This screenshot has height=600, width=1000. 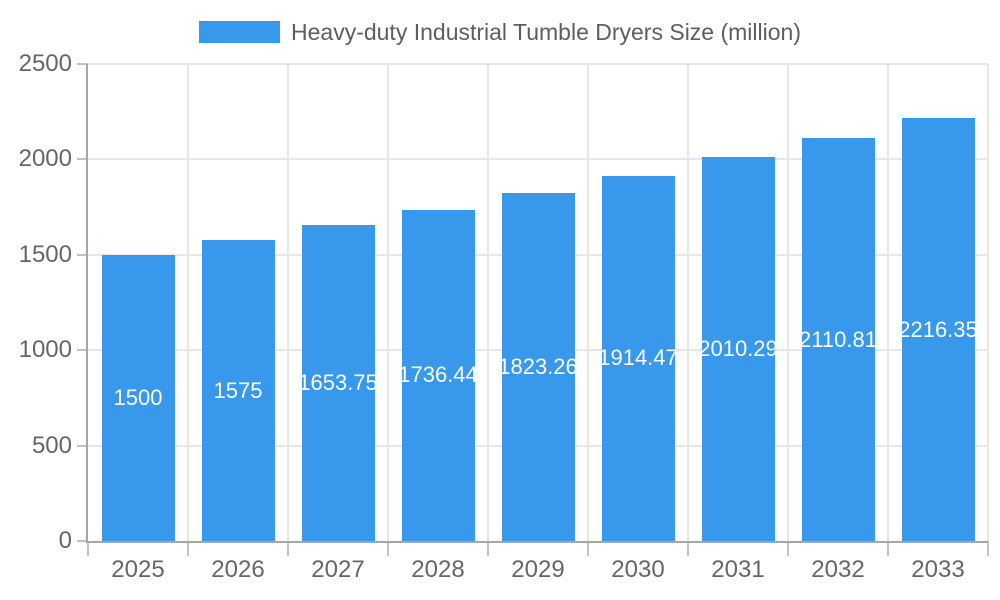 I want to click on bar: 1575, so click(x=238, y=390).